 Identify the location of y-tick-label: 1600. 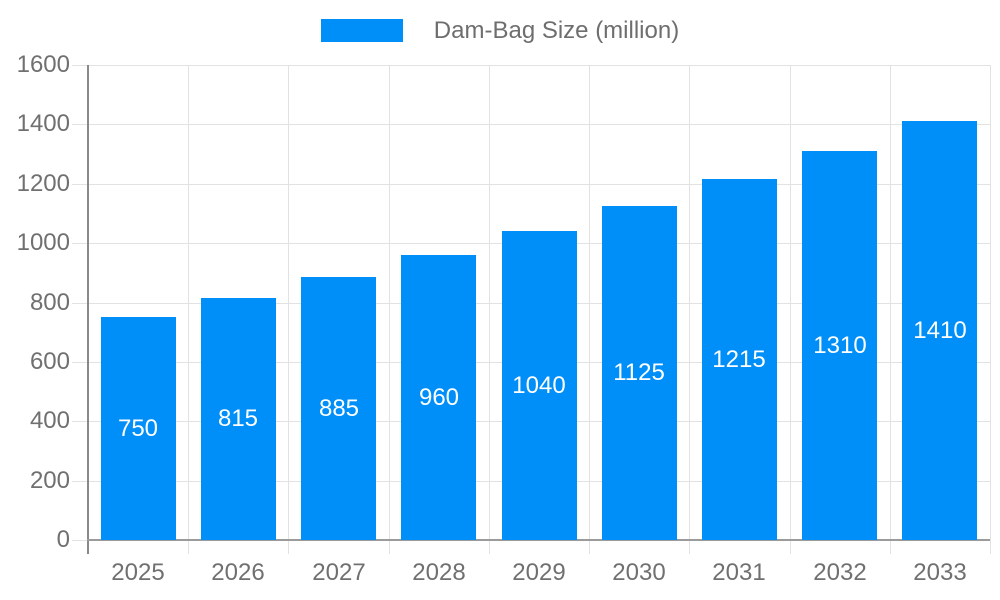
(43, 64).